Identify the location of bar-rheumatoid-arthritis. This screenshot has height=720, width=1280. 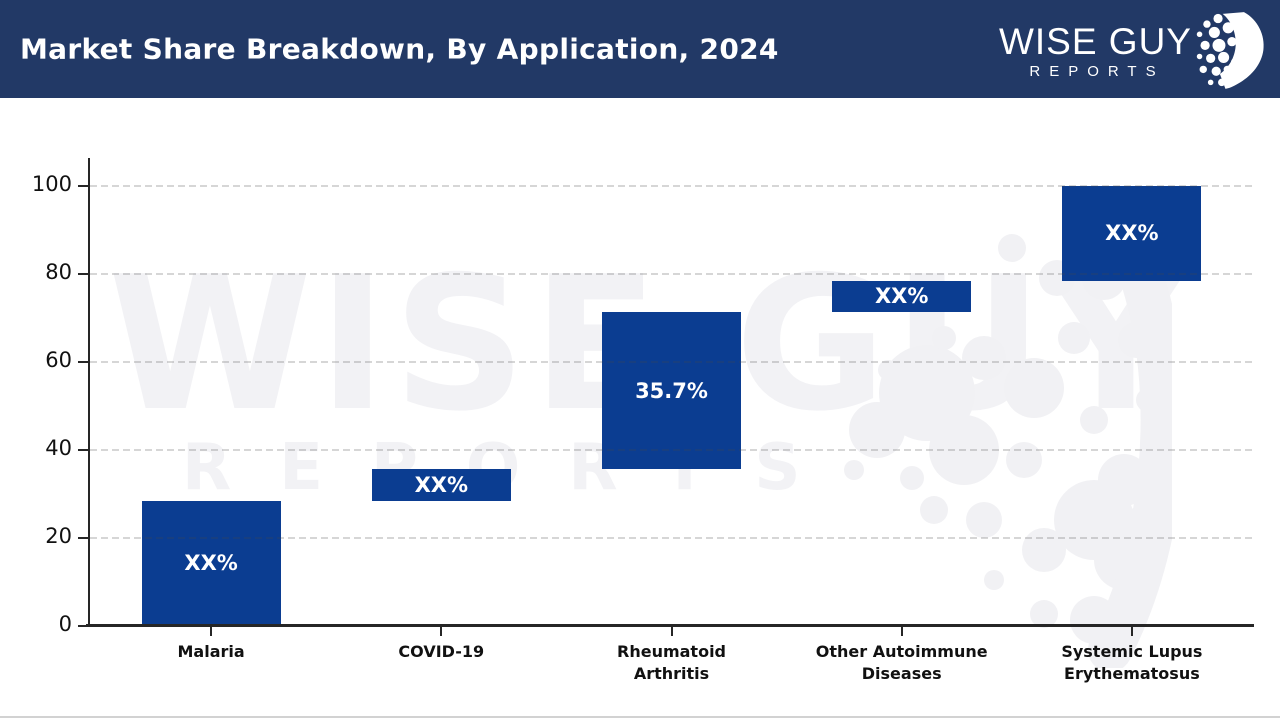
(671, 391).